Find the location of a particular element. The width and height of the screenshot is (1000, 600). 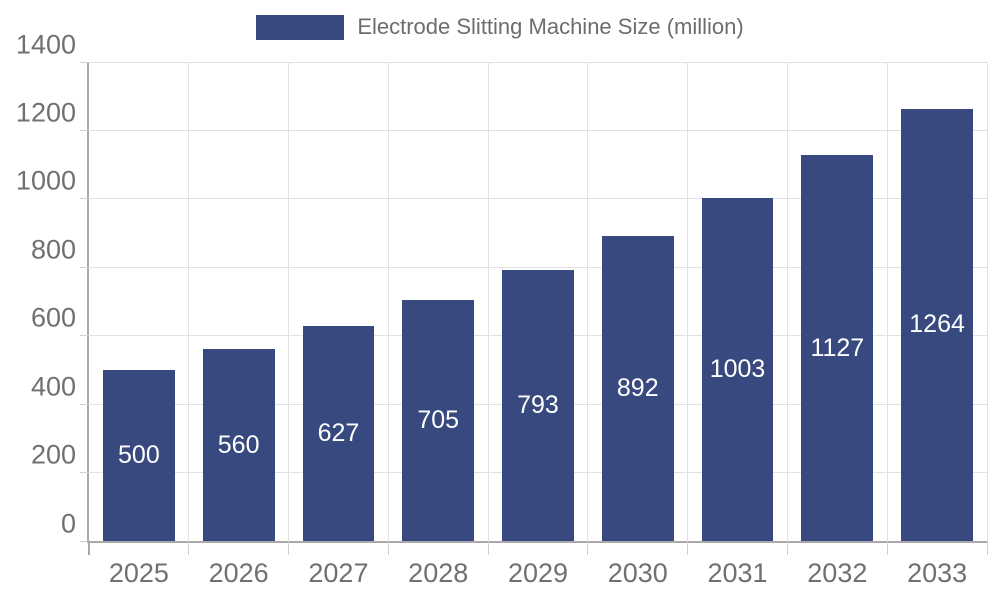

y-tick-label: 400 is located at coordinates (53, 386).